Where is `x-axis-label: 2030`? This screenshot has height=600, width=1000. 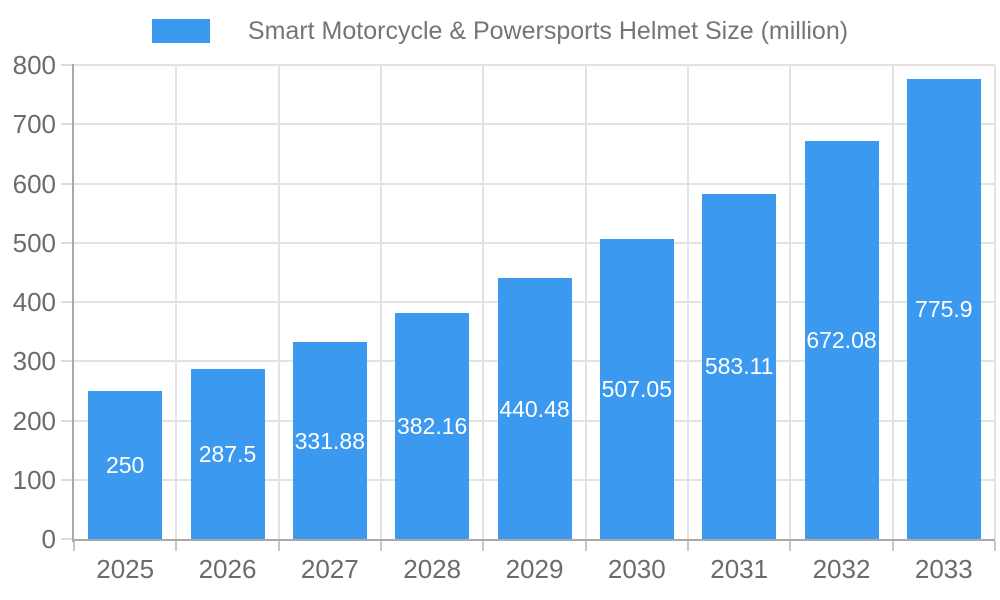 x-axis-label: 2030 is located at coordinates (636, 569).